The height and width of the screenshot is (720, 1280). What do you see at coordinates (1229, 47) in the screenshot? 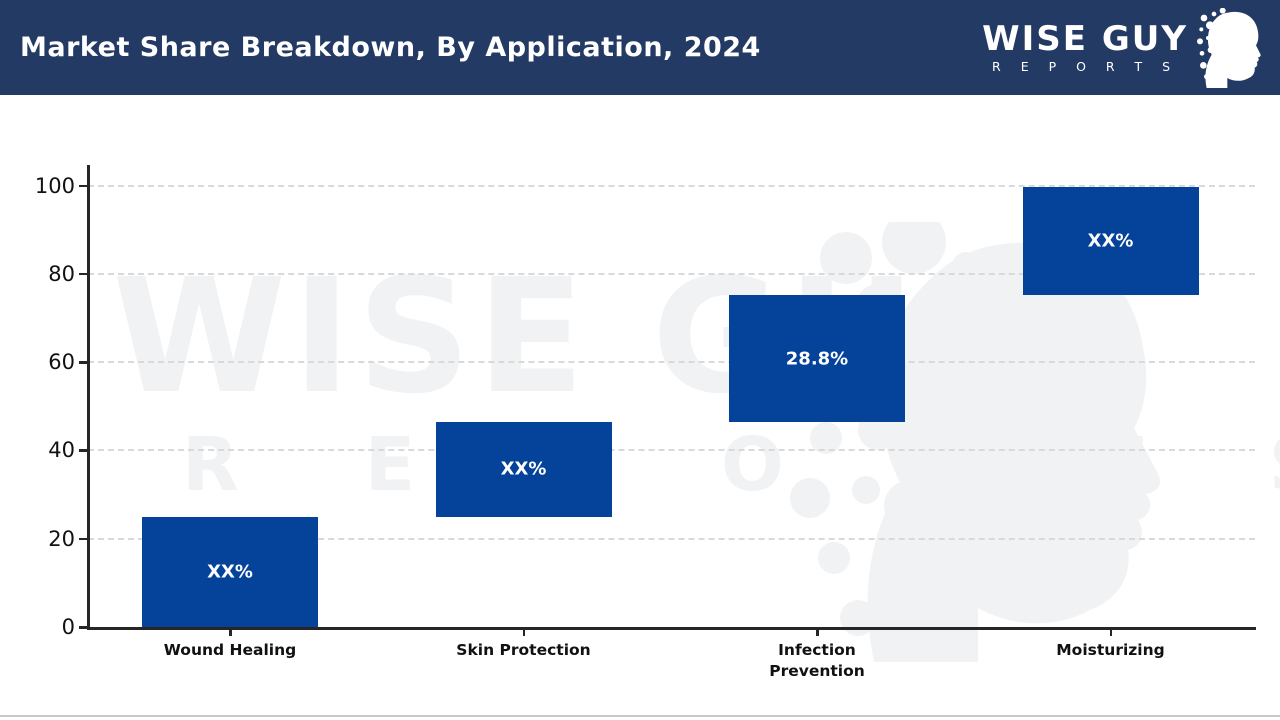
I see `wise-guy-head-icon` at bounding box center [1229, 47].